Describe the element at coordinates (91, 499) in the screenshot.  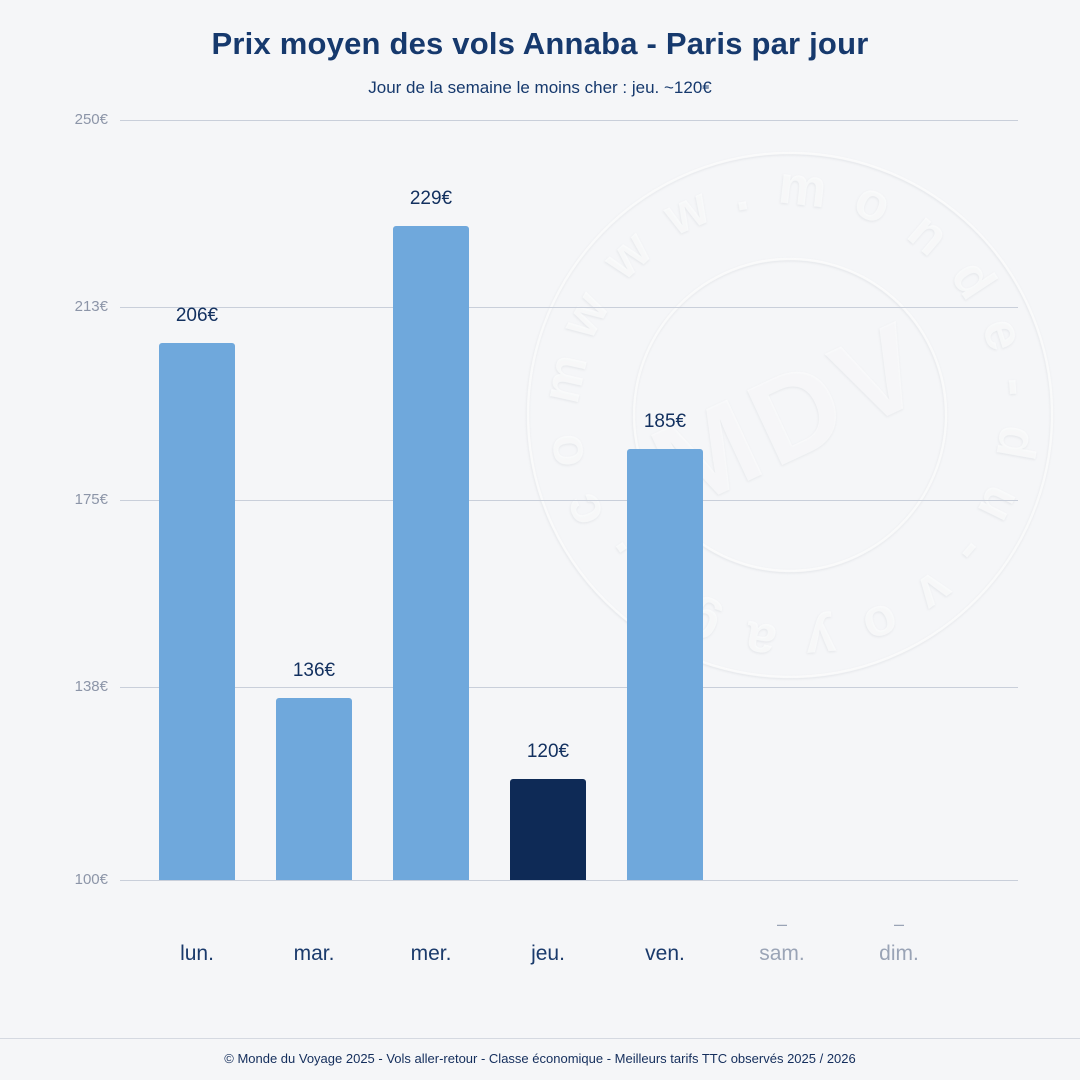
I see `y-tick-label: 175€` at that location.